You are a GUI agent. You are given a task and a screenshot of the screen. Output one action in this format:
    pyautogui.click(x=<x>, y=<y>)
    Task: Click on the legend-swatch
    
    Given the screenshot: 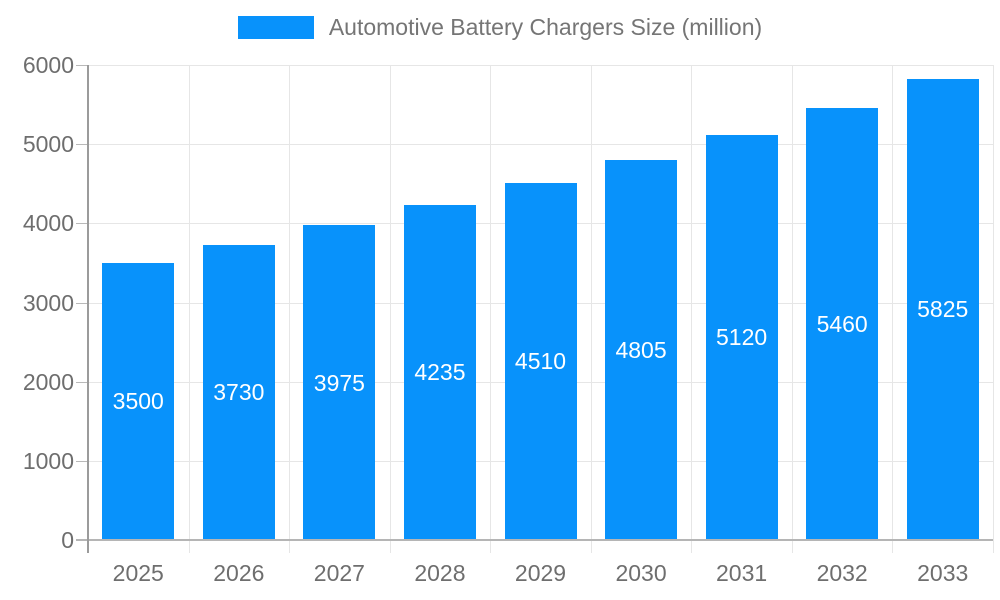 What is the action you would take?
    pyautogui.click(x=275, y=27)
    